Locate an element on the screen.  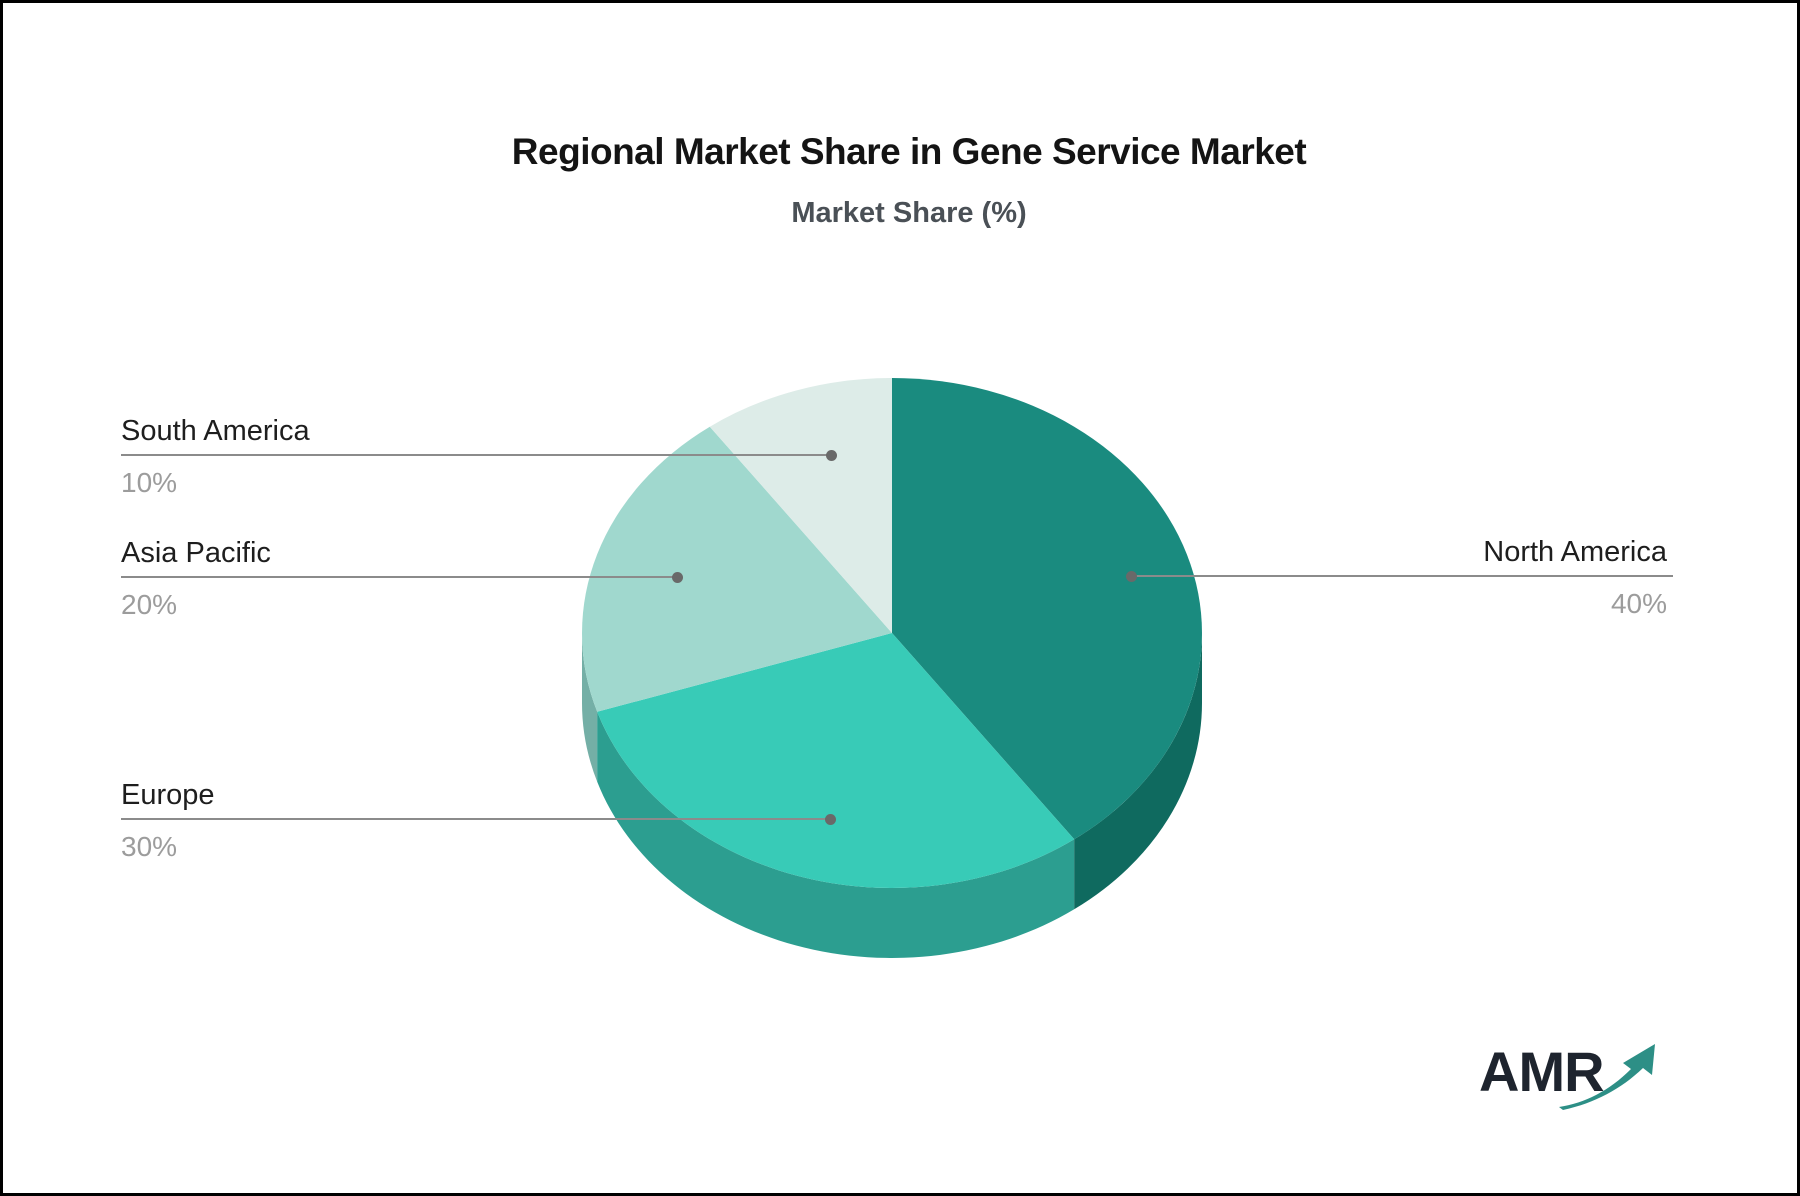
leader-dot-south-america is located at coordinates (831, 455).